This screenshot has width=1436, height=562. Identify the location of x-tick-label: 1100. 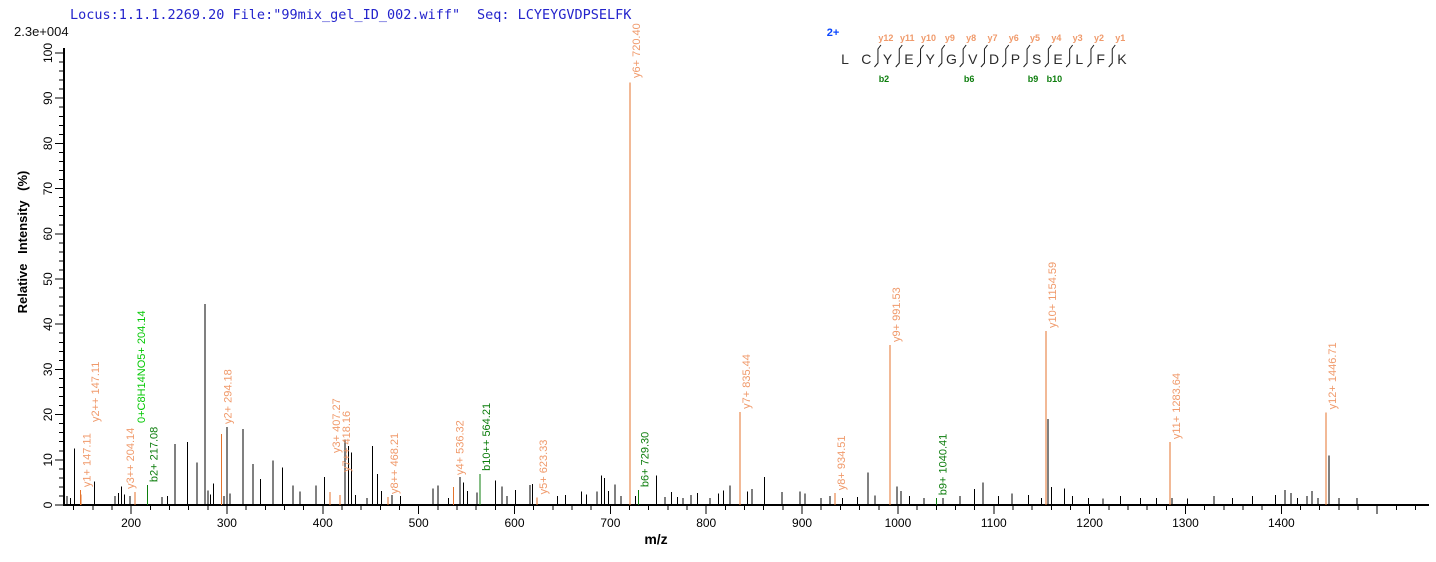
(994, 523).